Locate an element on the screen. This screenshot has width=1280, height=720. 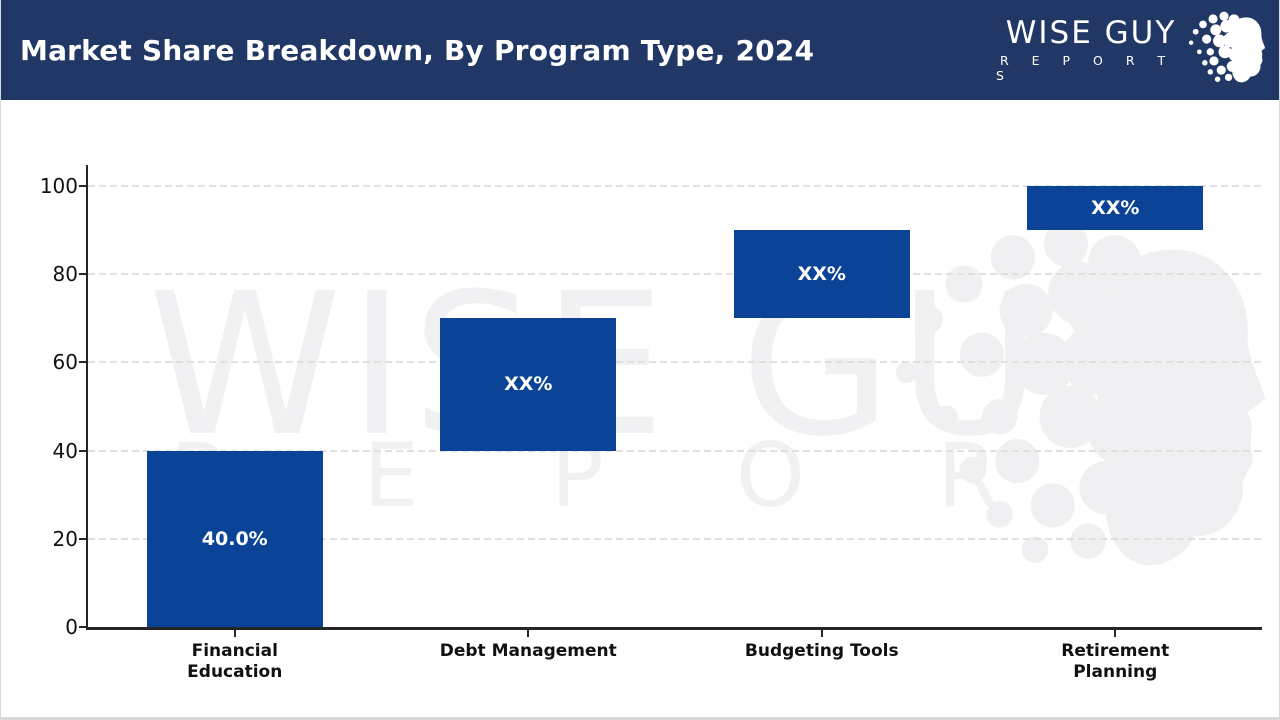
x-category-label-line: Planning is located at coordinates (1115, 672).